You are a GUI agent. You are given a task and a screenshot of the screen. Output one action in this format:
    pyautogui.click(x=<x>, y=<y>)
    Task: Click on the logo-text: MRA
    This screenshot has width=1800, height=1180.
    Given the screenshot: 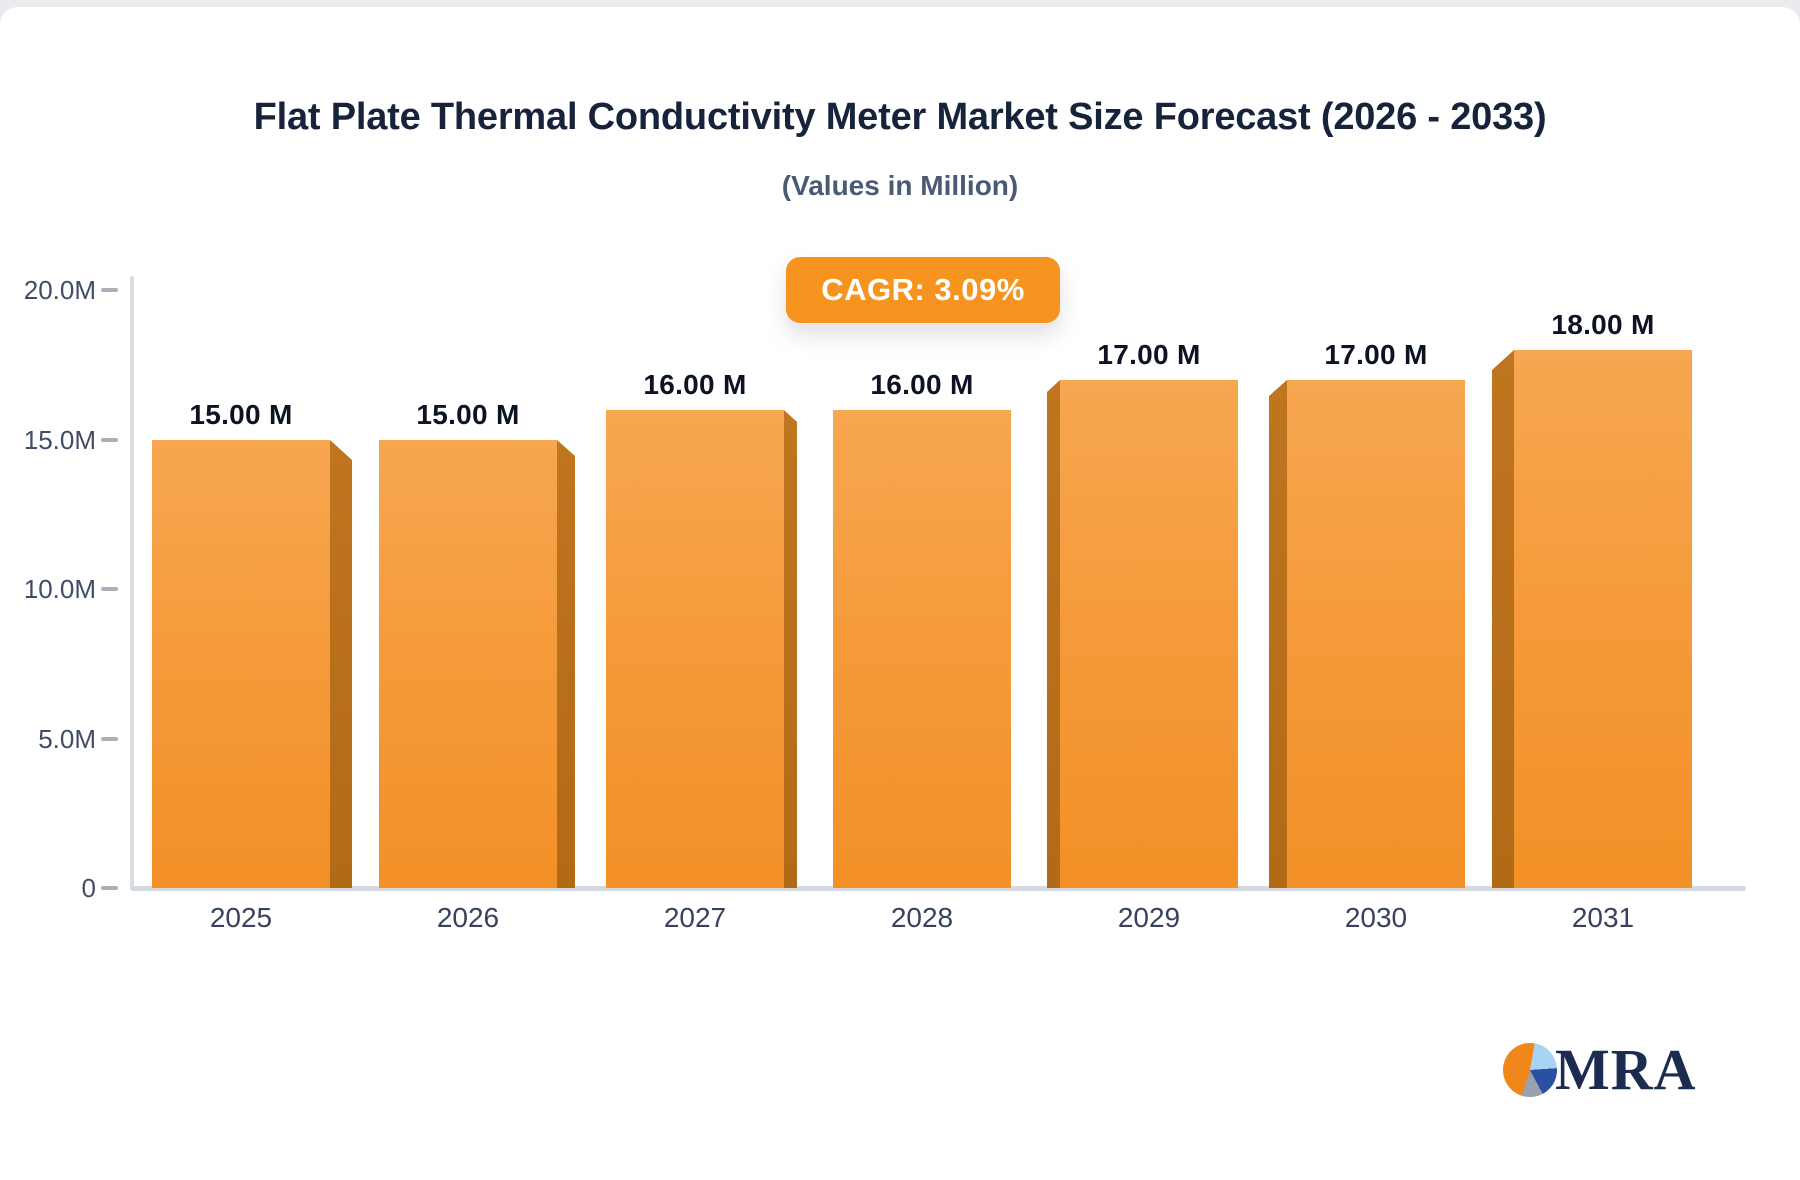 What is the action you would take?
    pyautogui.click(x=1626, y=1069)
    